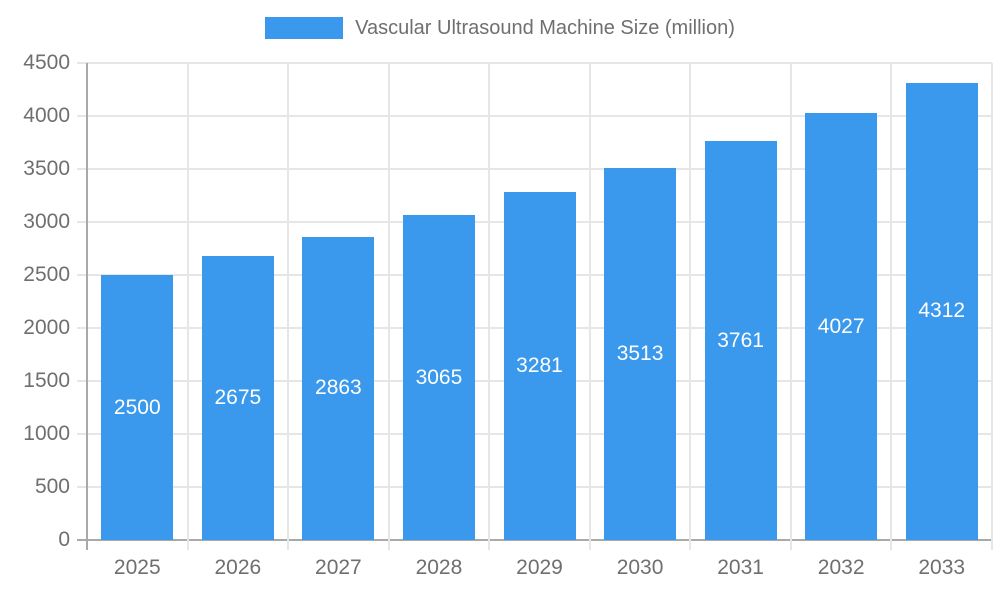 Image resolution: width=1000 pixels, height=600 pixels. I want to click on bar-2030: 3513, so click(640, 353).